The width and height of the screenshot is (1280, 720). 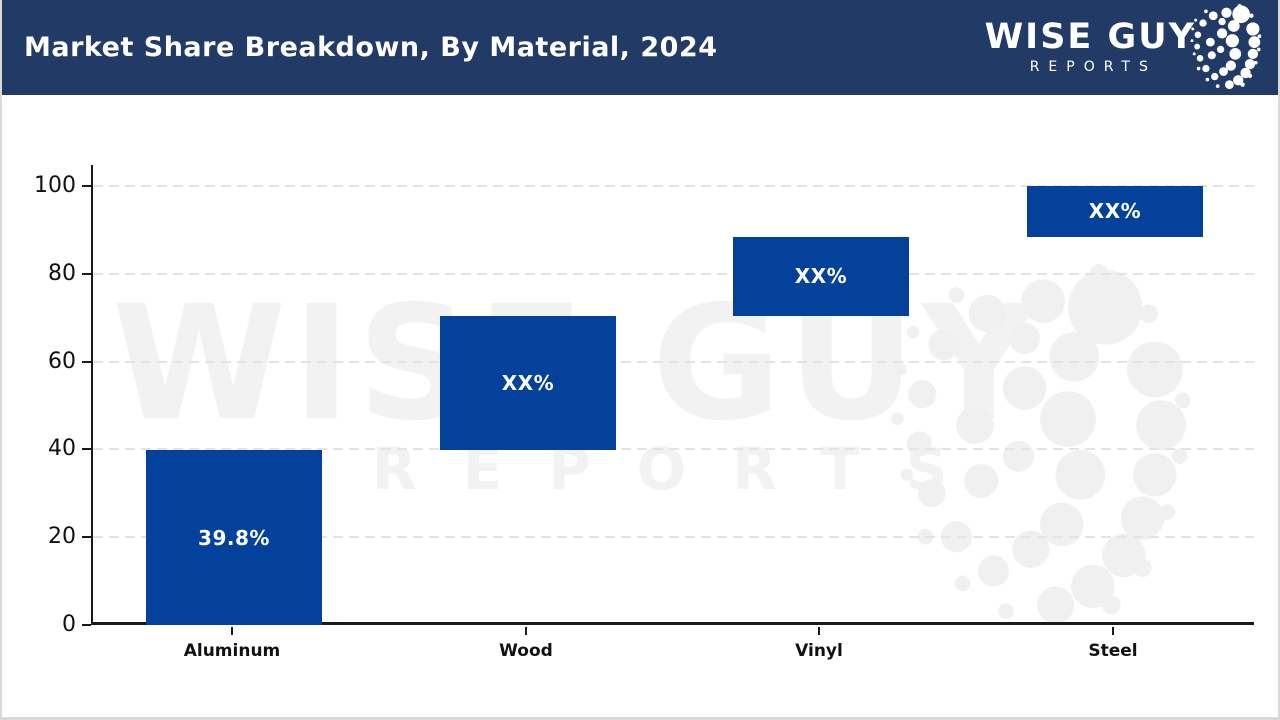 I want to click on bar-value-label-wood: XX%, so click(x=528, y=382).